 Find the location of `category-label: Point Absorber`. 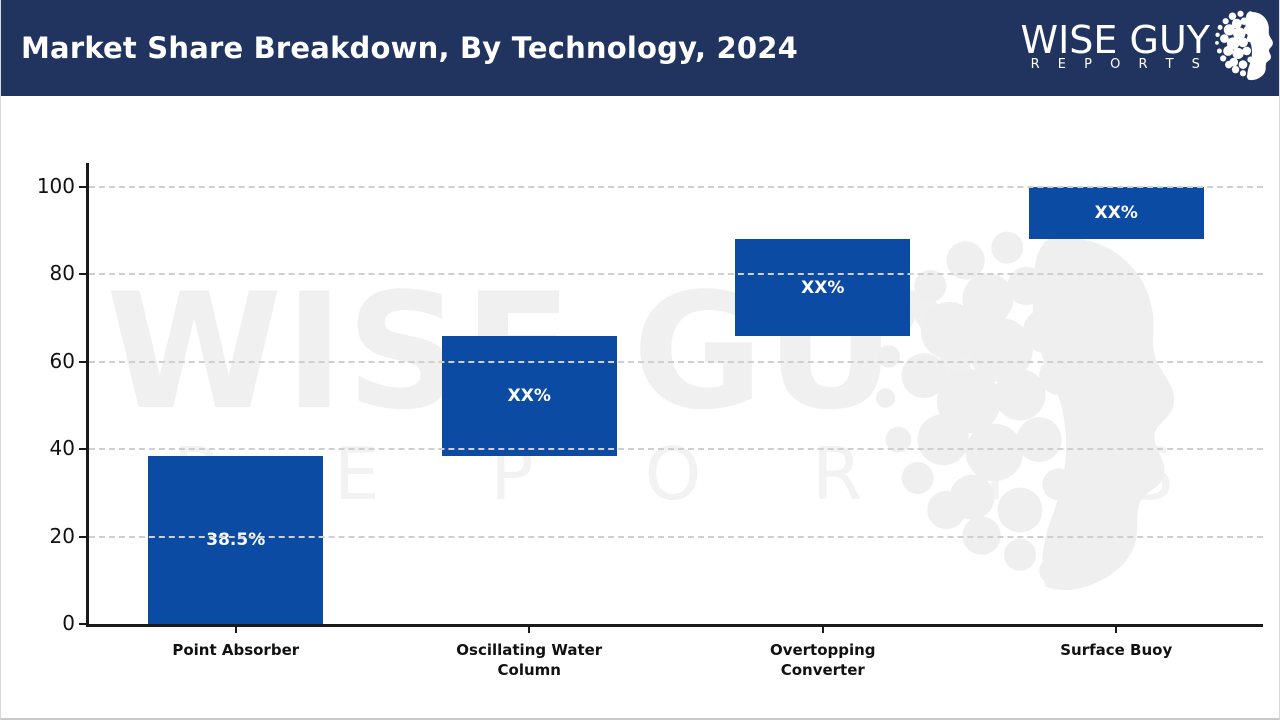

category-label: Point Absorber is located at coordinates (236, 650).